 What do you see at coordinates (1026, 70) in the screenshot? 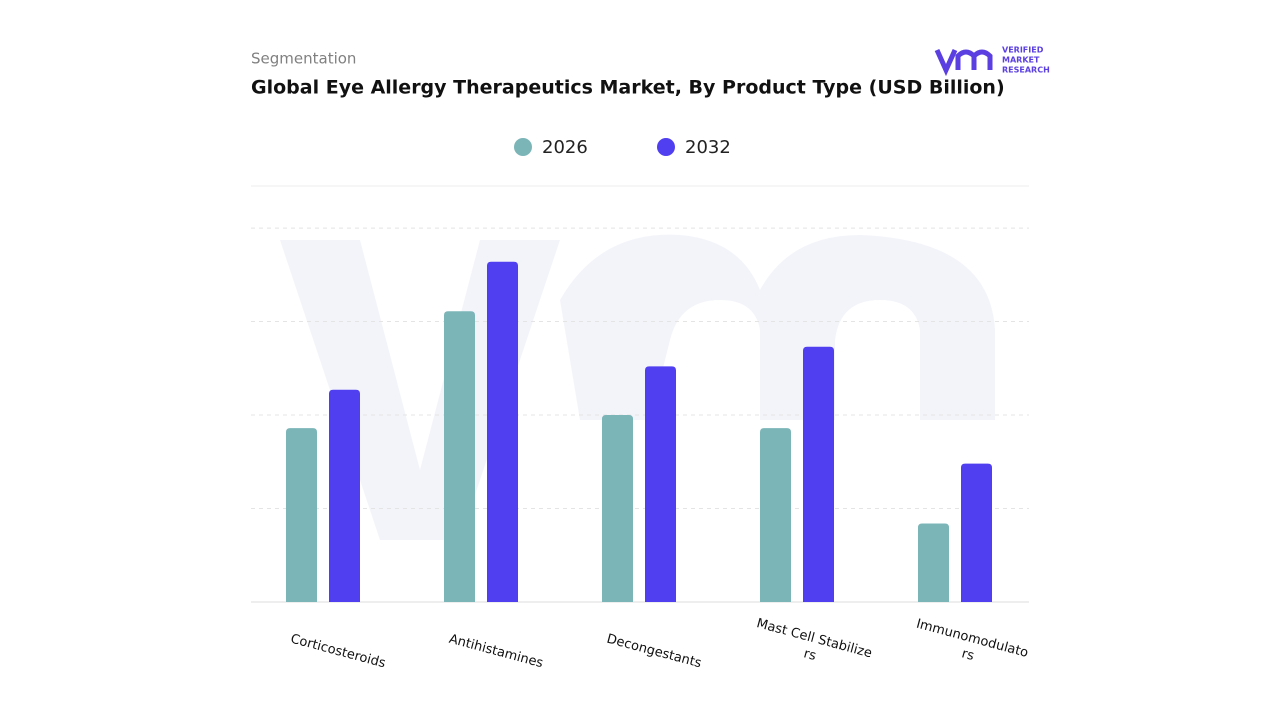
I see `logo-text: RESEARCH` at bounding box center [1026, 70].